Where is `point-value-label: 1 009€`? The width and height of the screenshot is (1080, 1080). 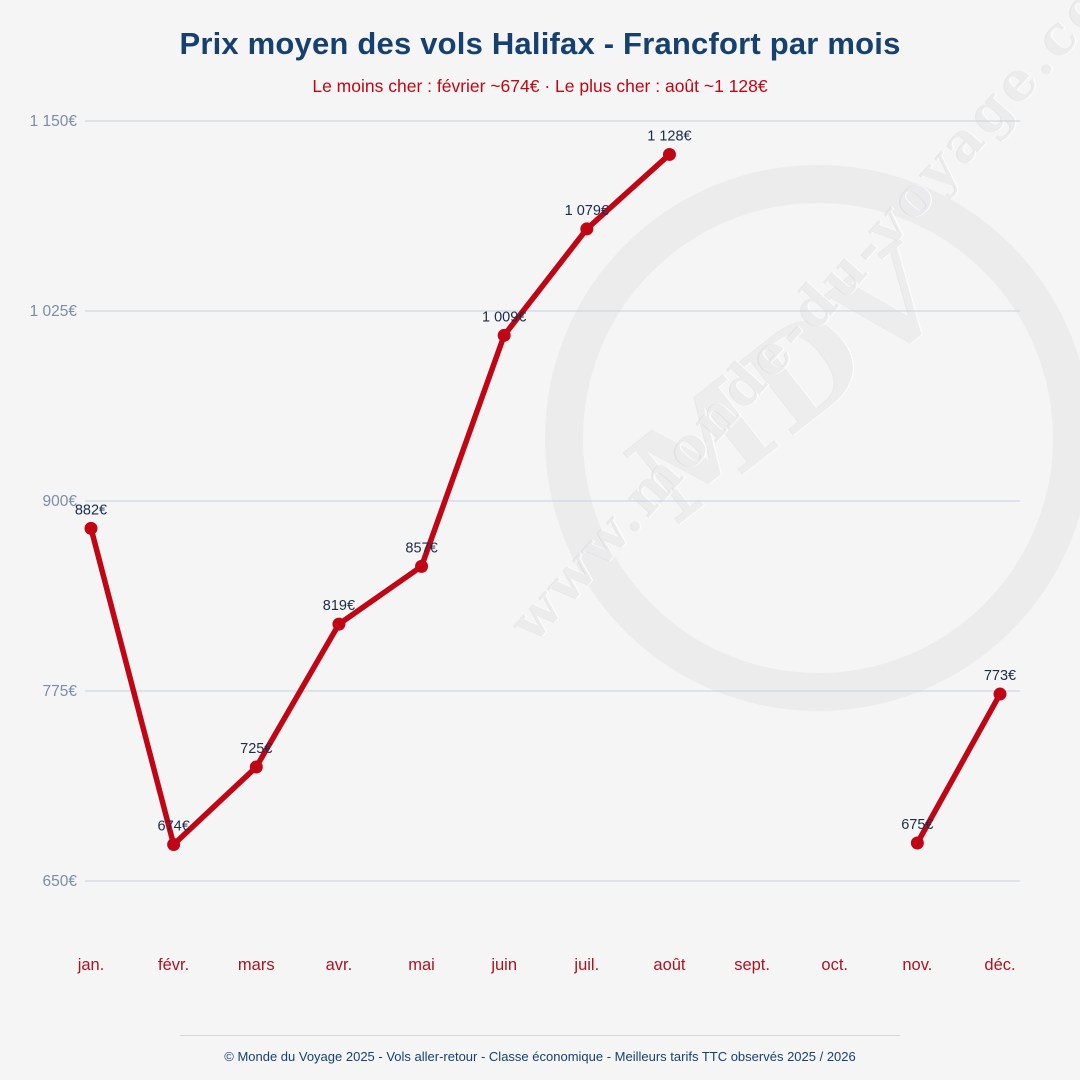
point-value-label: 1 009€ is located at coordinates (504, 317).